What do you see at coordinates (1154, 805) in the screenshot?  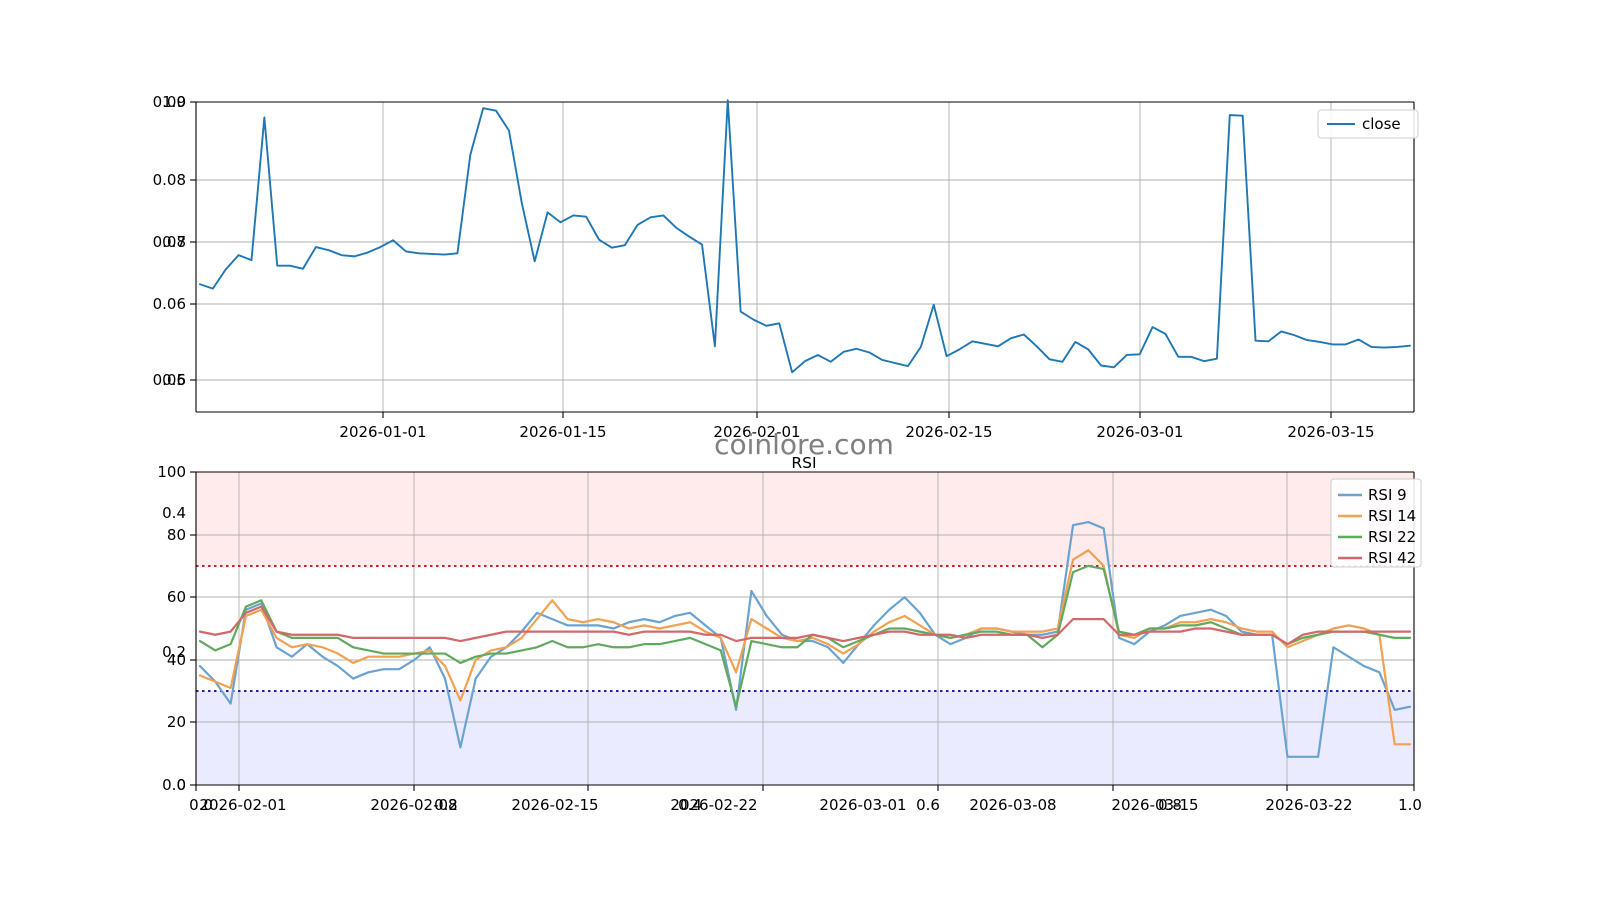 I see `rsi-xtick-6: 2026-03-15` at bounding box center [1154, 805].